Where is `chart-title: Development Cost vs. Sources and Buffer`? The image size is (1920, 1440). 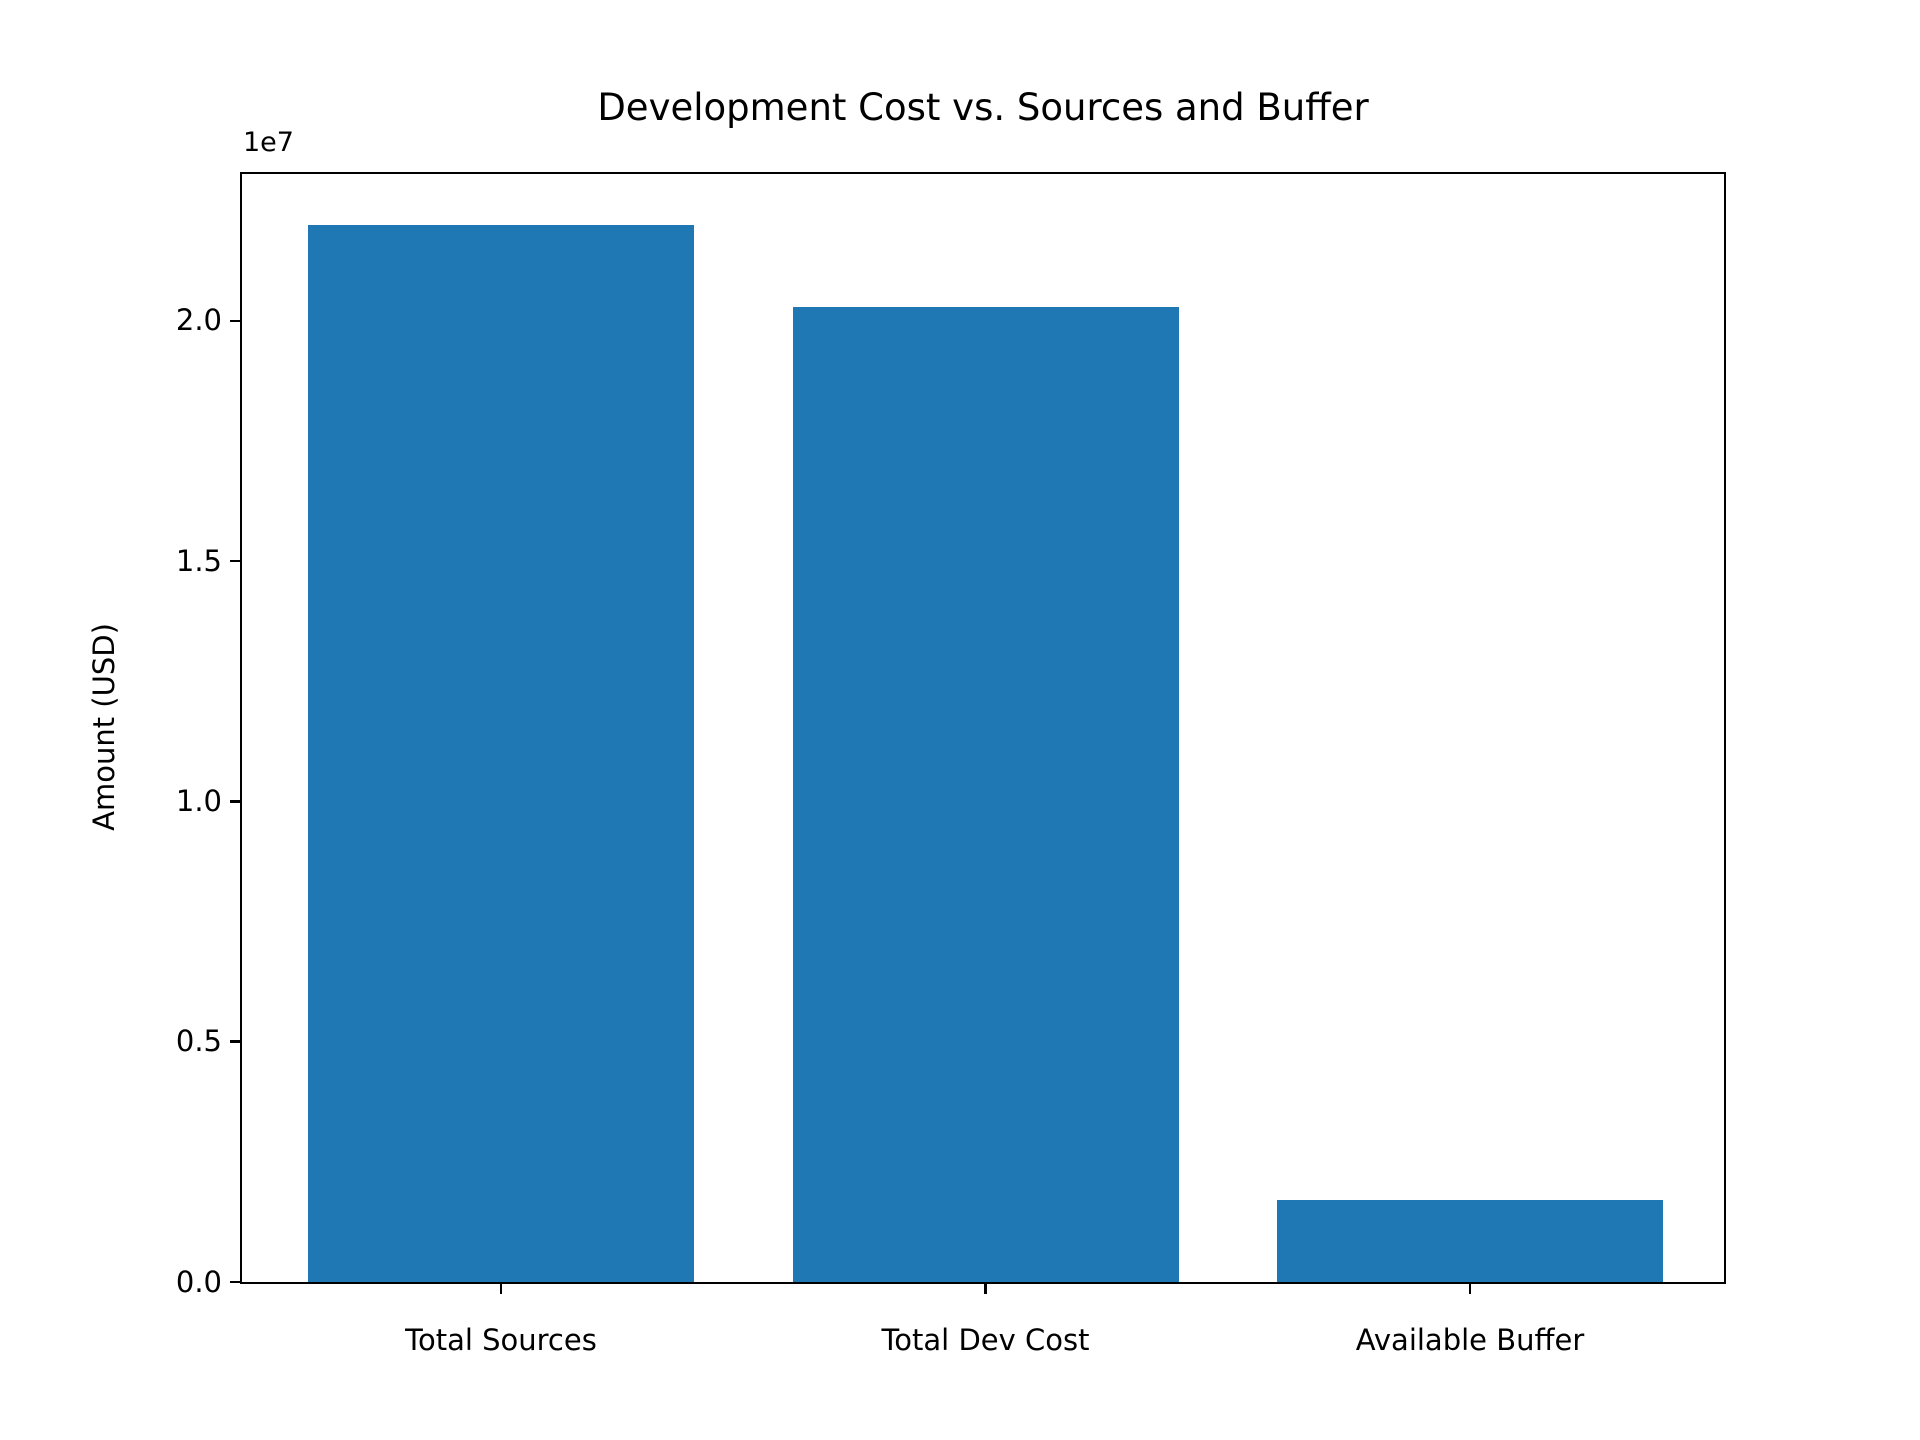 chart-title: Development Cost vs. Sources and Buffer is located at coordinates (983, 107).